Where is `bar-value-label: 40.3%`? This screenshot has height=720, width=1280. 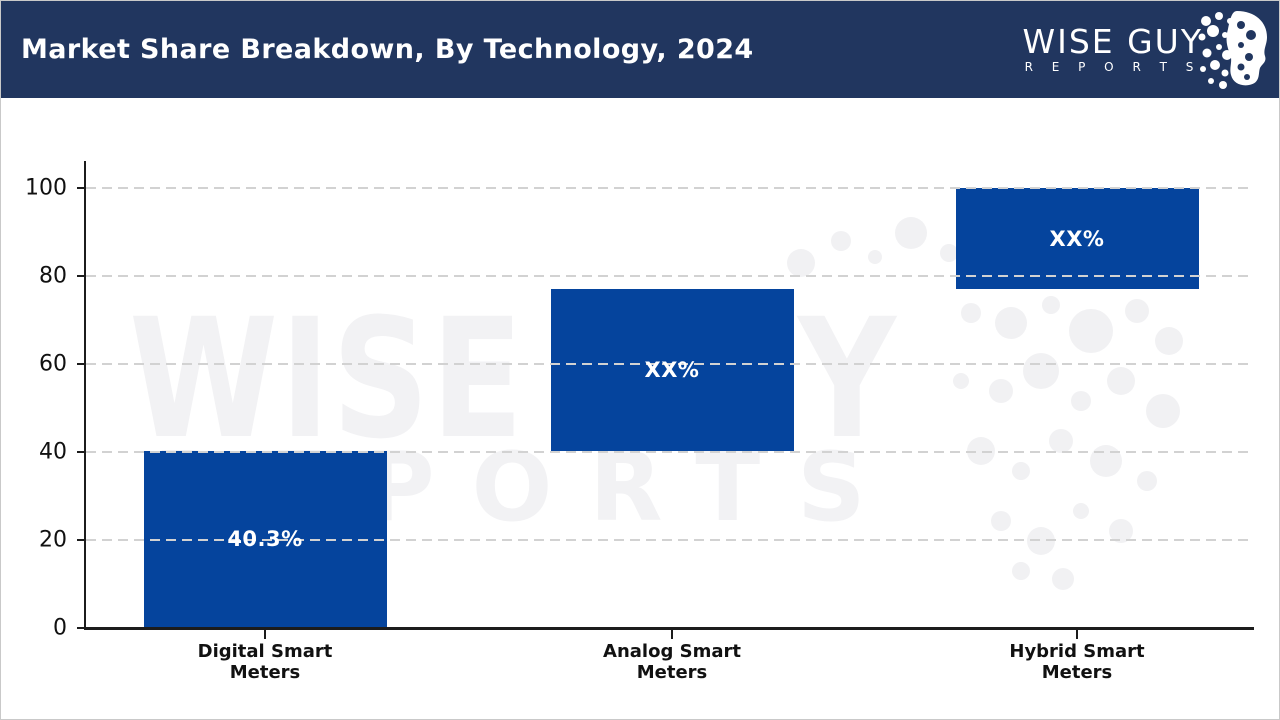 bar-value-label: 40.3% is located at coordinates (265, 539).